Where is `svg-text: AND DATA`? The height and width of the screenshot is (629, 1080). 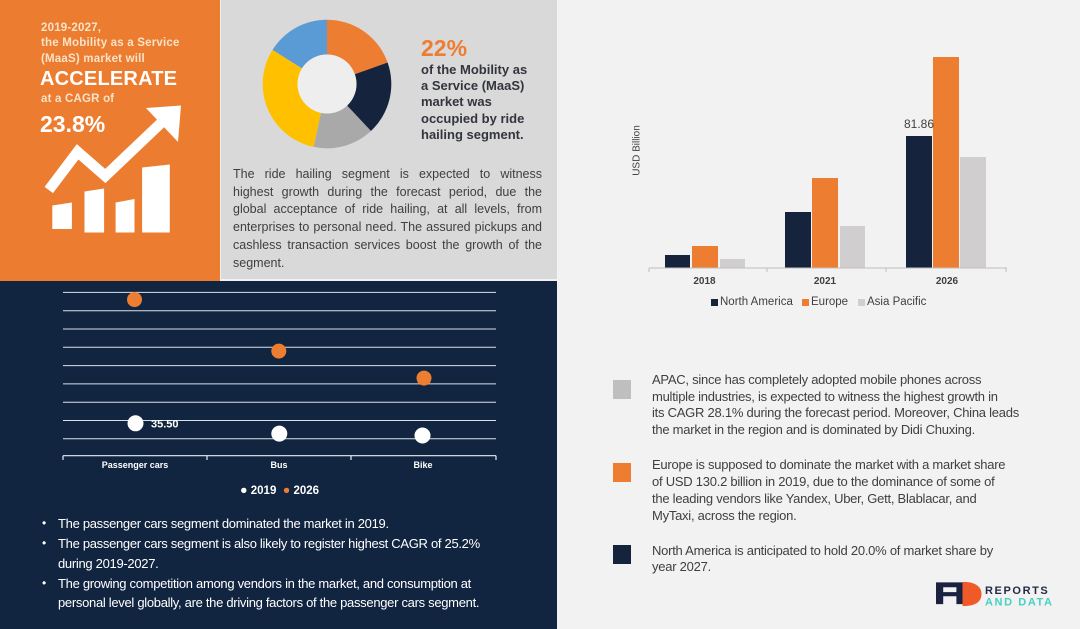
svg-text: AND DATA is located at coordinates (1019, 603).